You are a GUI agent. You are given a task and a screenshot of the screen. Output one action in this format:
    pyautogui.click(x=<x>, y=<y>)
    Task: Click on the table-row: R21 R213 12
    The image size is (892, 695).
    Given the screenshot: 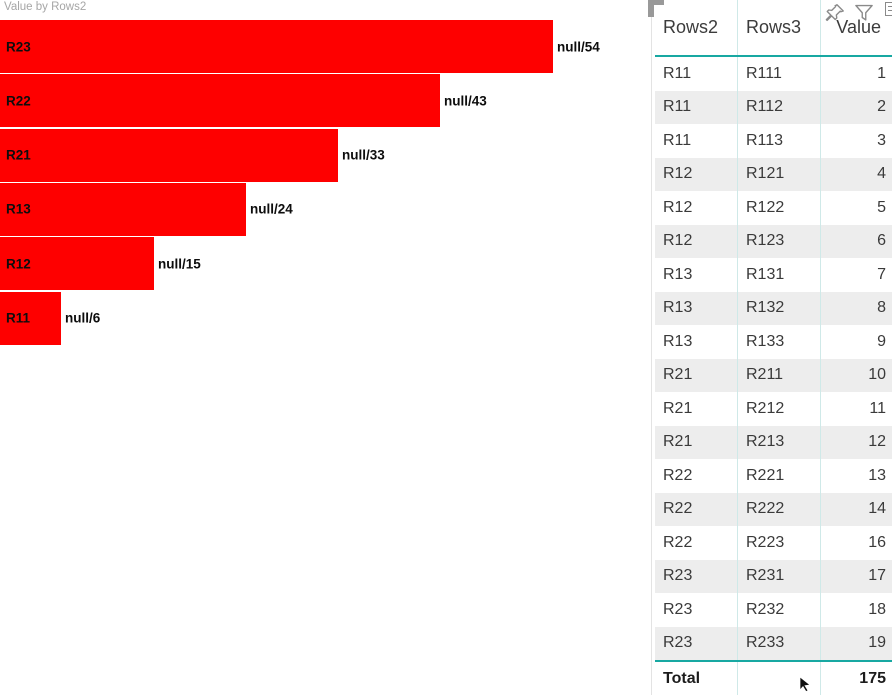 What is the action you would take?
    pyautogui.click(x=773, y=442)
    